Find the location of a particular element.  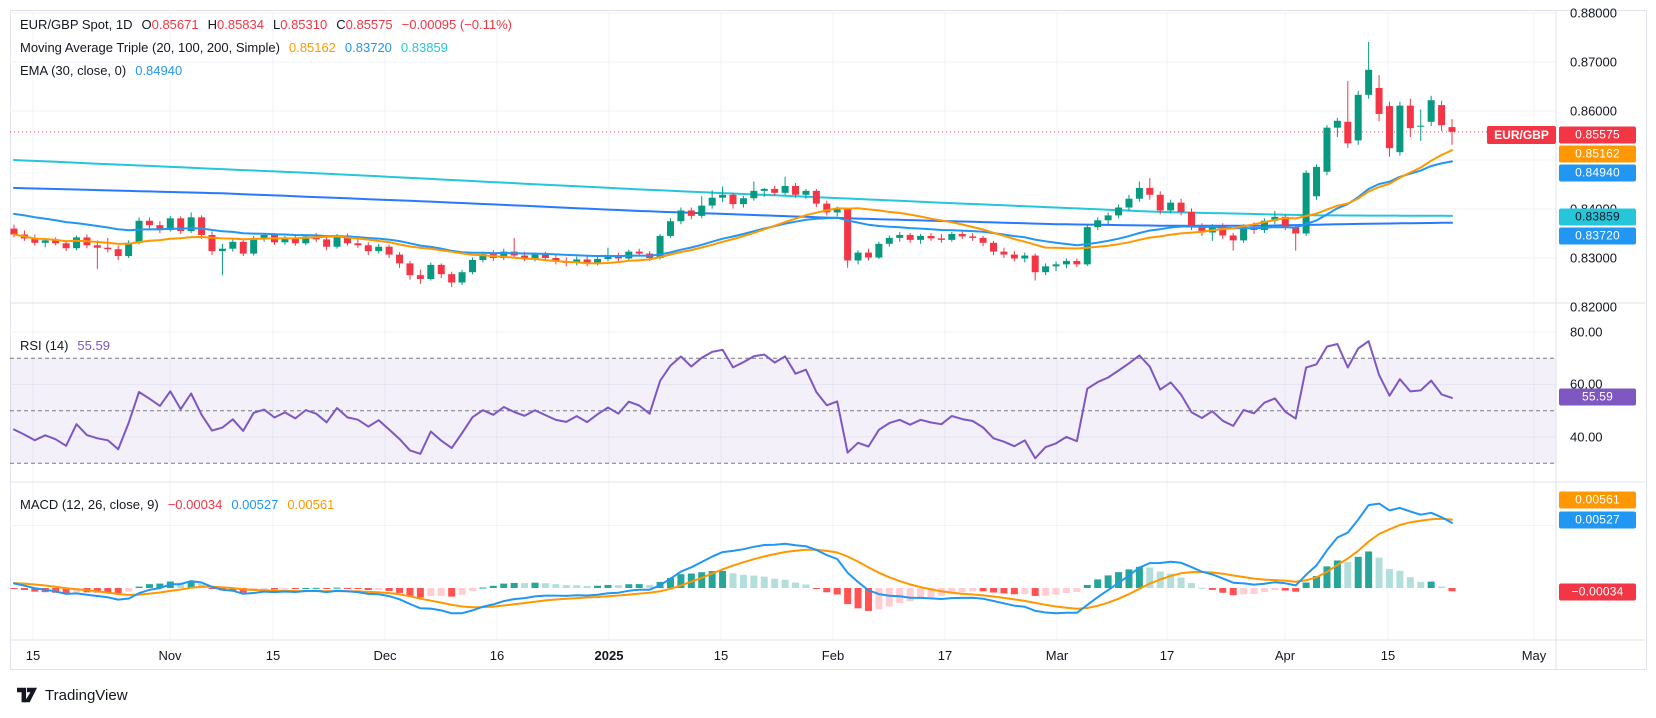

price-axis-label: 0.83000 is located at coordinates (1593, 258).